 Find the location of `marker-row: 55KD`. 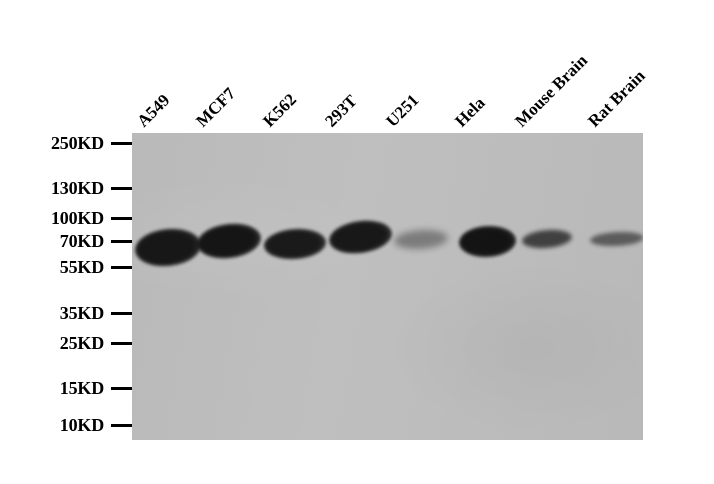

marker-row: 55KD is located at coordinates (83, 267).